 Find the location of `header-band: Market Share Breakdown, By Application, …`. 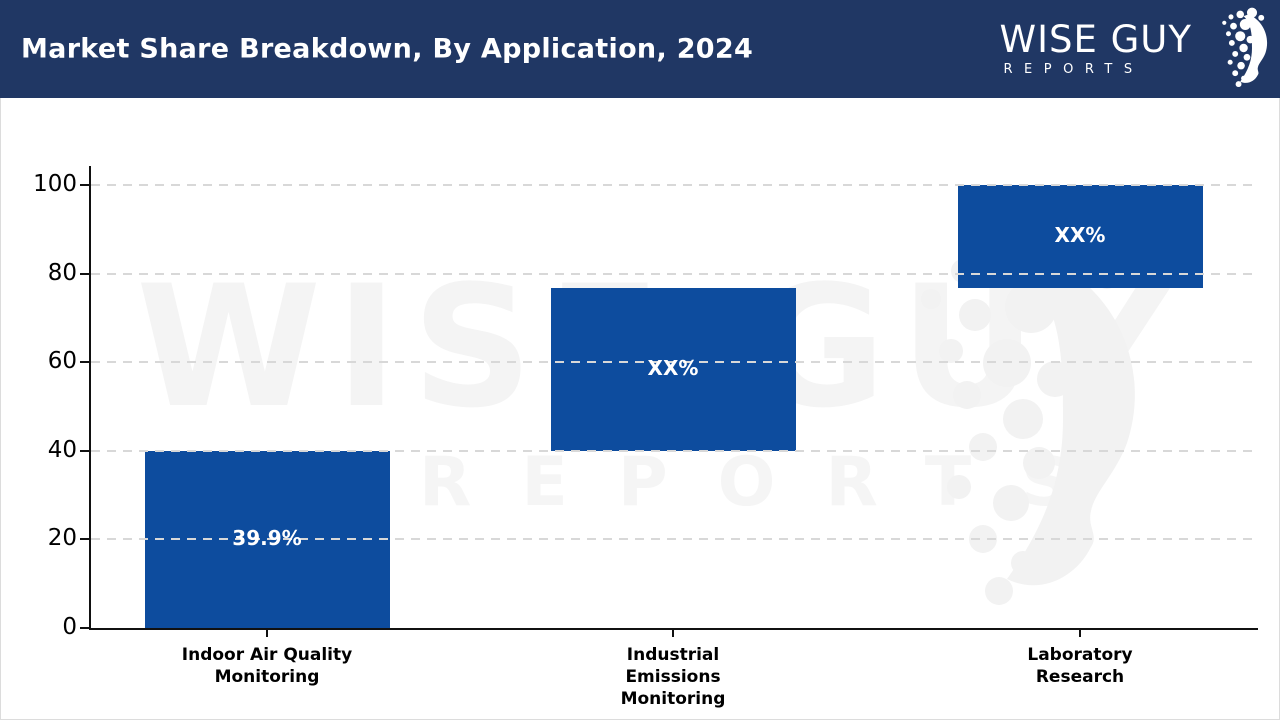

header-band: Market Share Breakdown, By Application, … is located at coordinates (640, 49).